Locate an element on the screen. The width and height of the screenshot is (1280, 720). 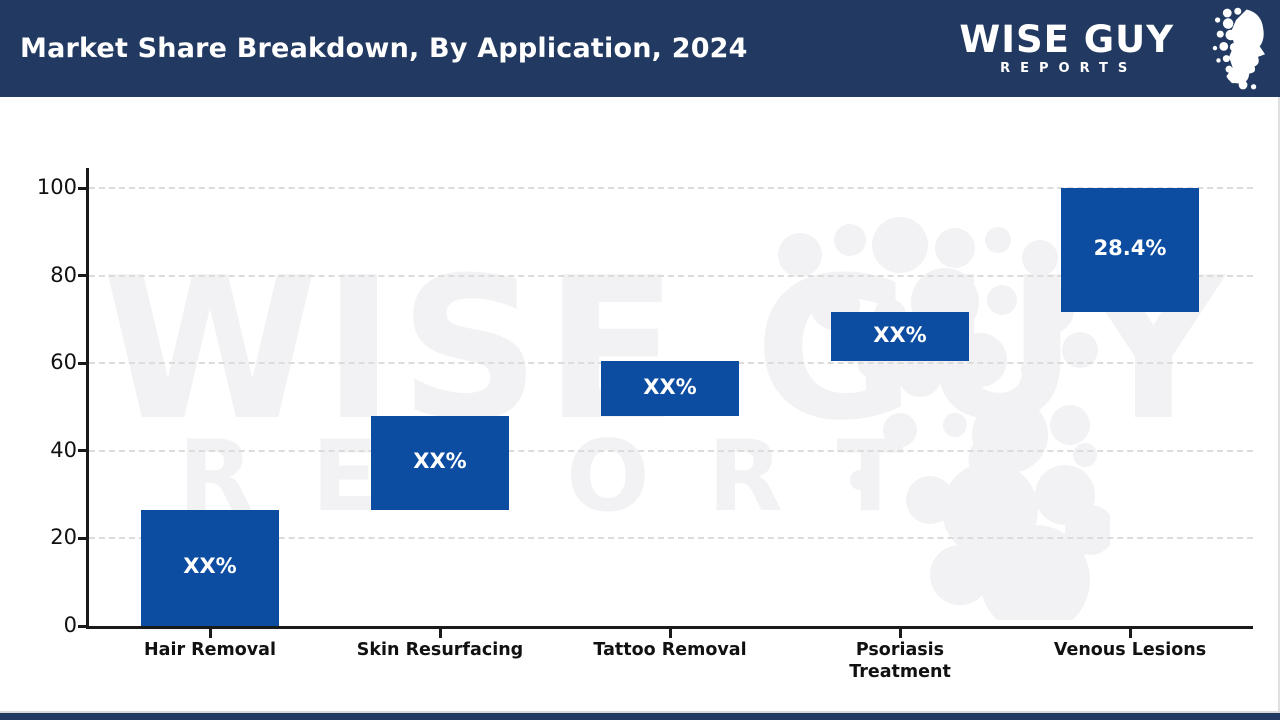
bar-value-label: 28.4% is located at coordinates (1130, 248).